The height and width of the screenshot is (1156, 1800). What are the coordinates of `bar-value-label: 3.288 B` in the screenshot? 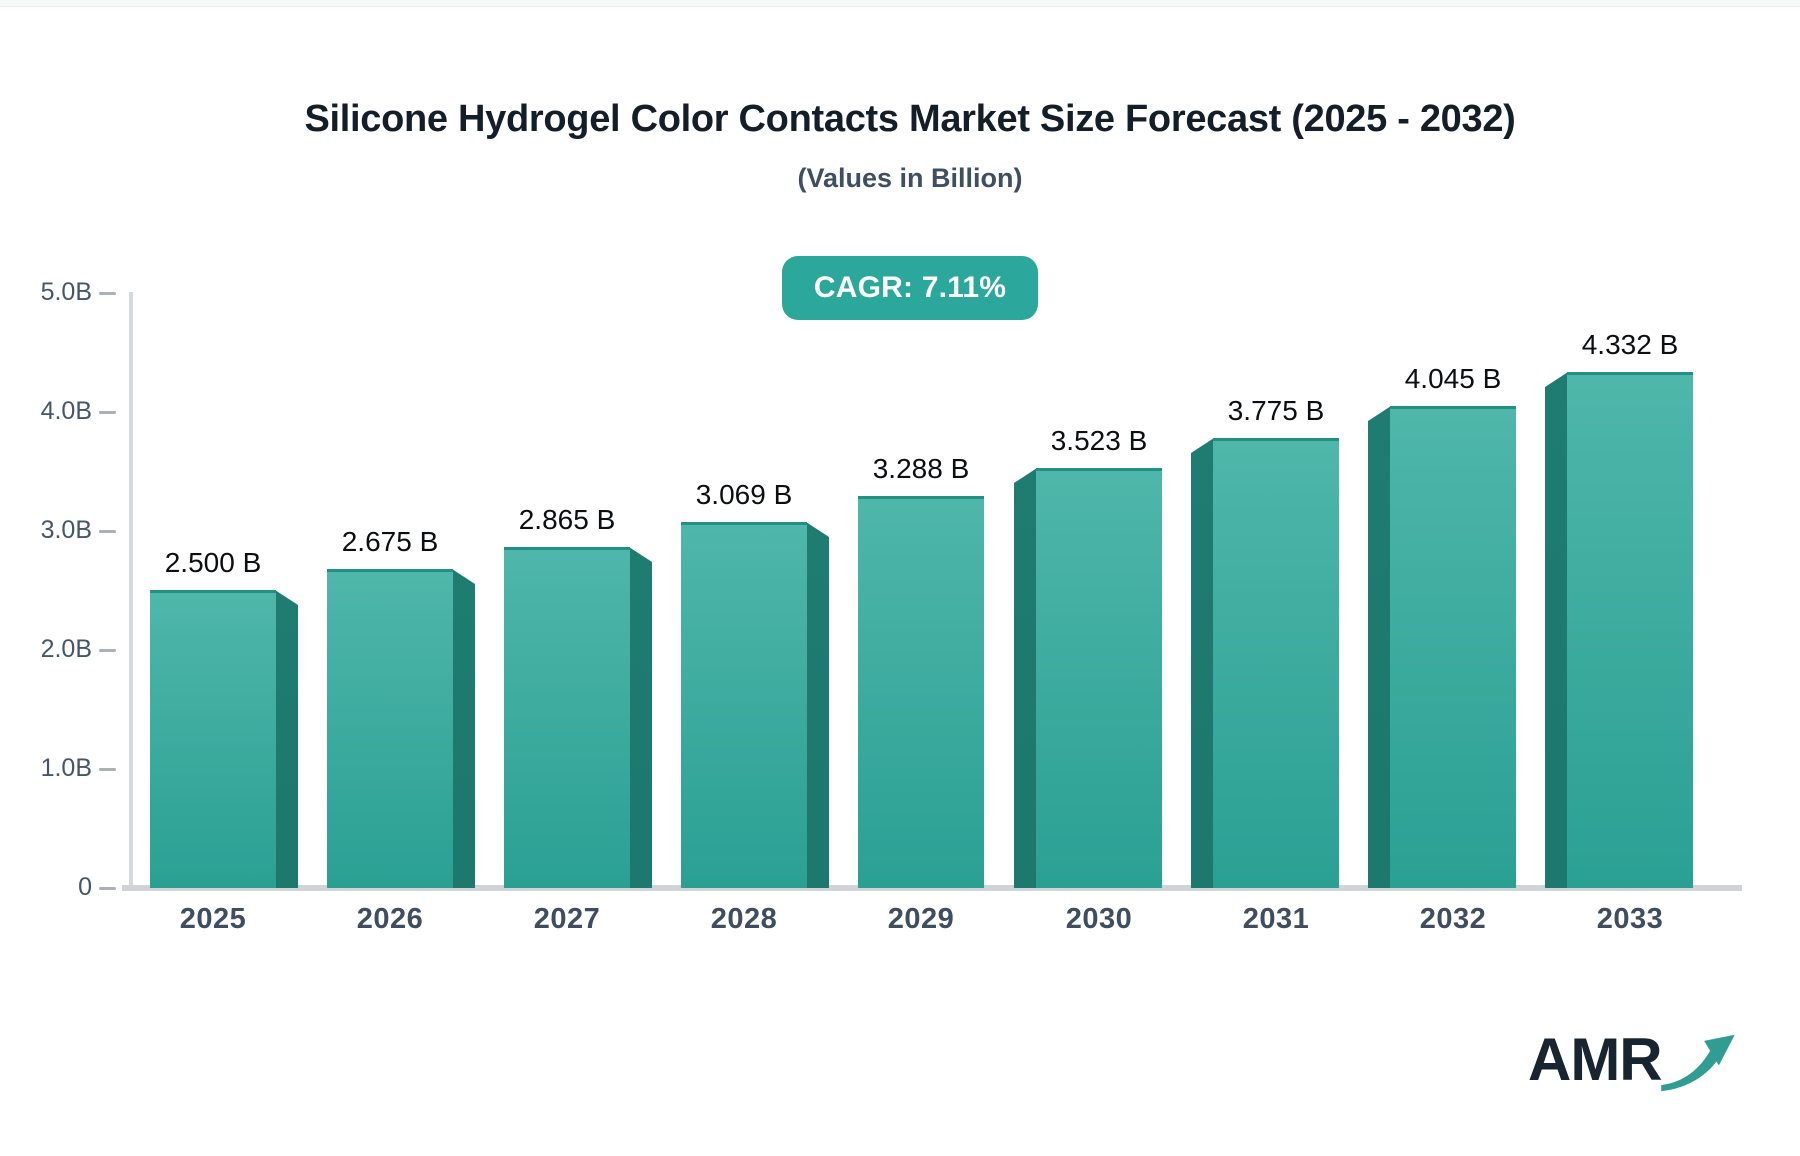 It's located at (921, 468).